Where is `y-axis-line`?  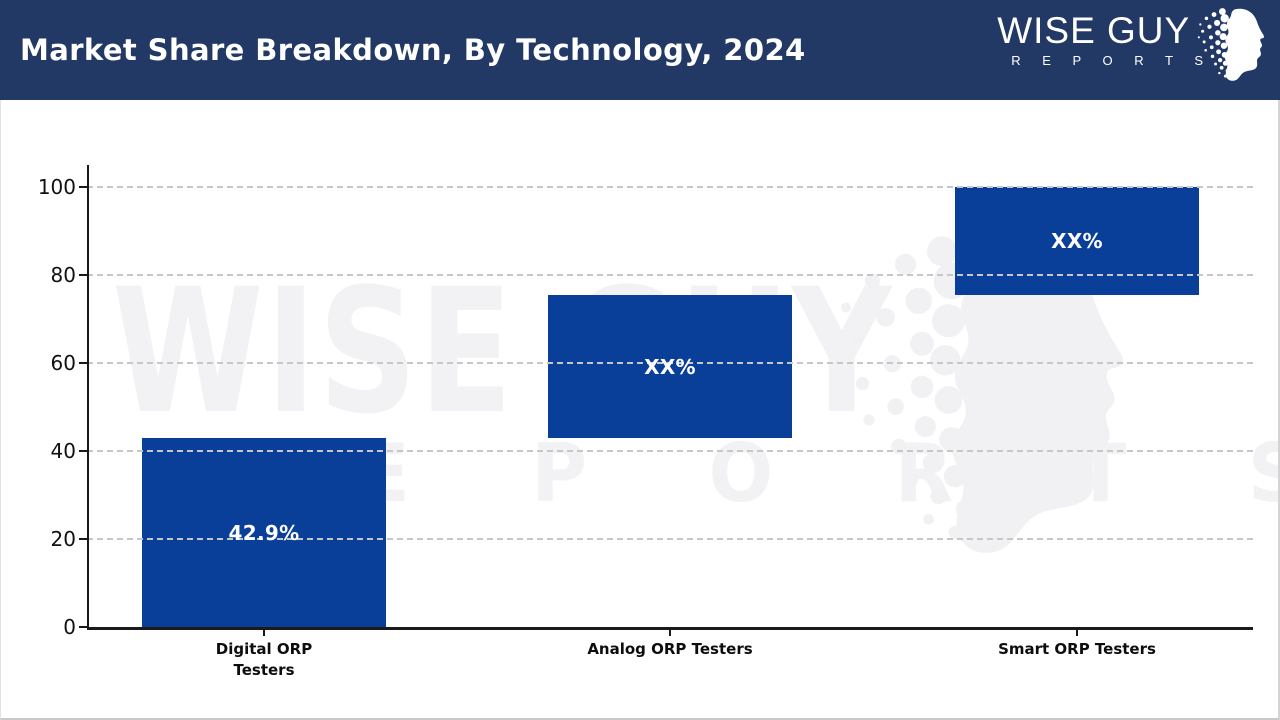 y-axis-line is located at coordinates (88, 397).